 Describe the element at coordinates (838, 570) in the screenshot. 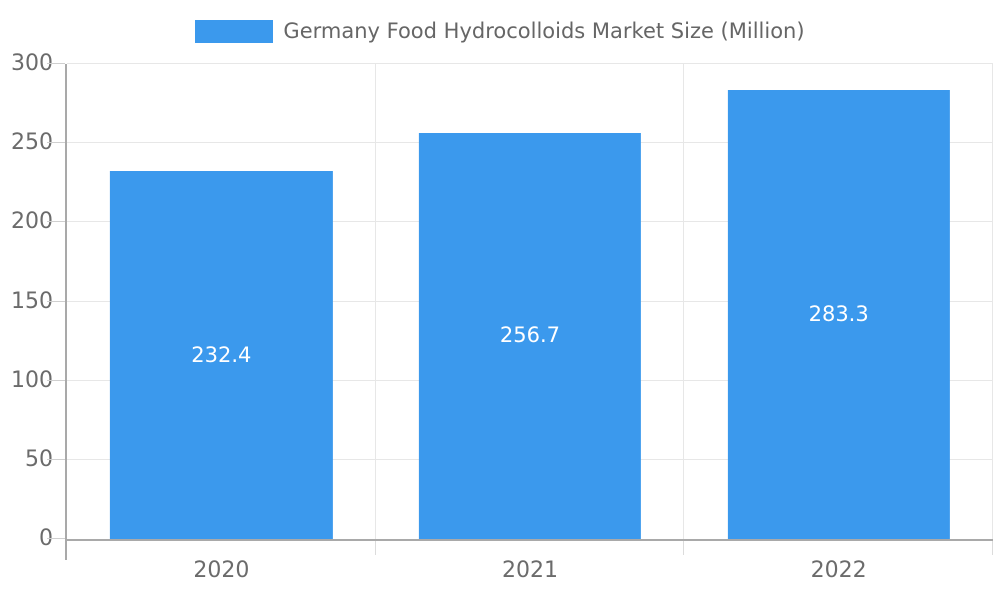

I see `x-tick-label: 2022` at that location.